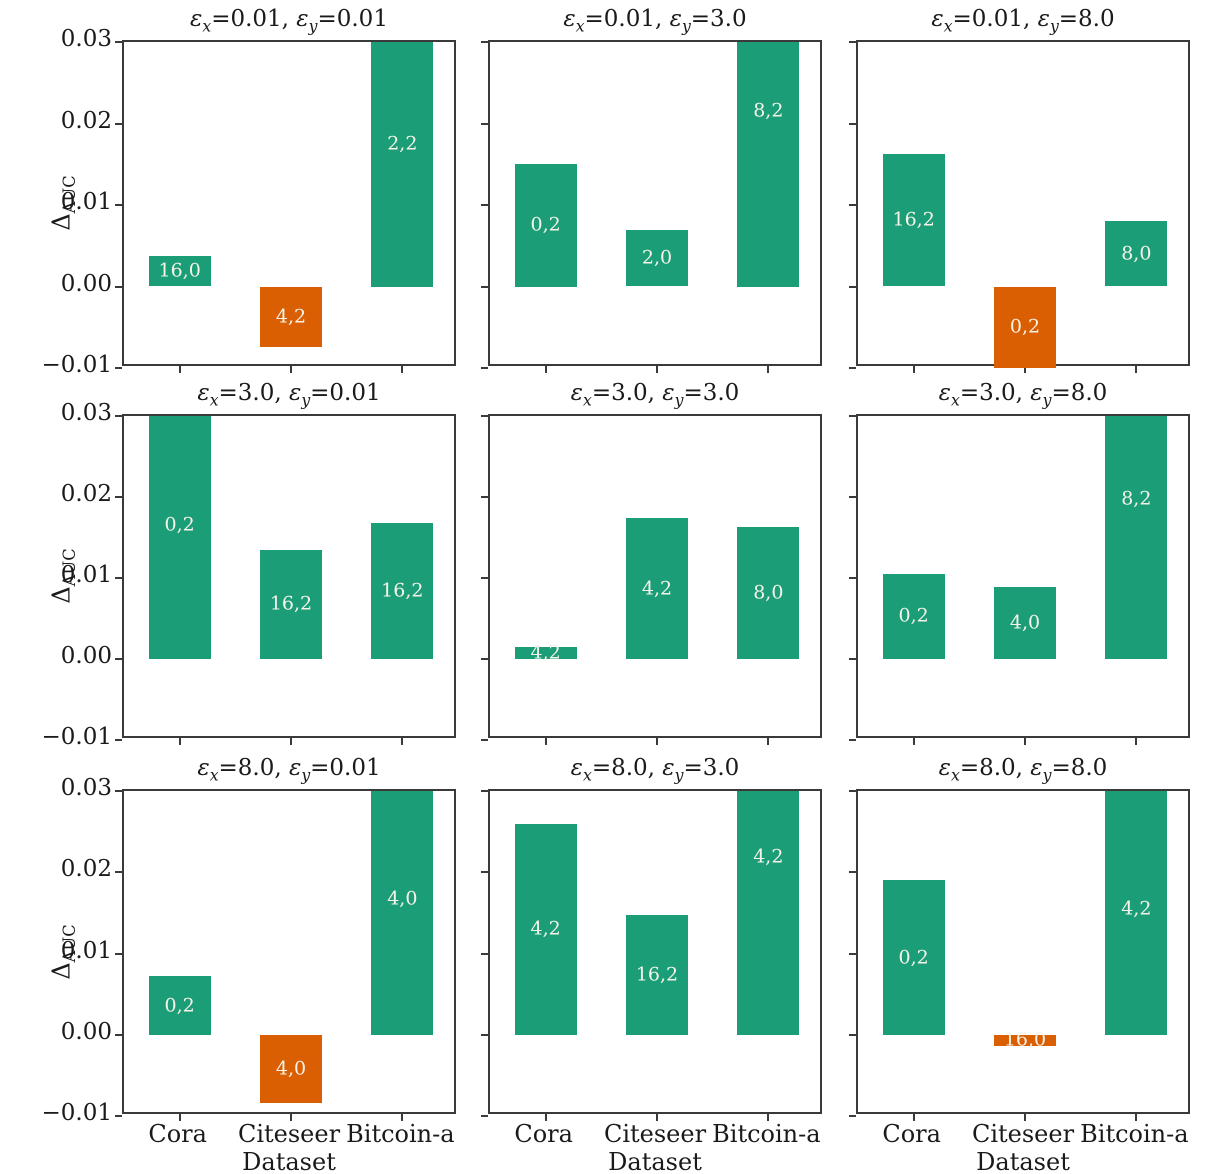 Image resolution: width=1214 pixels, height=1174 pixels. I want to click on y-axis-label: ΔAUC, so click(63, 951).